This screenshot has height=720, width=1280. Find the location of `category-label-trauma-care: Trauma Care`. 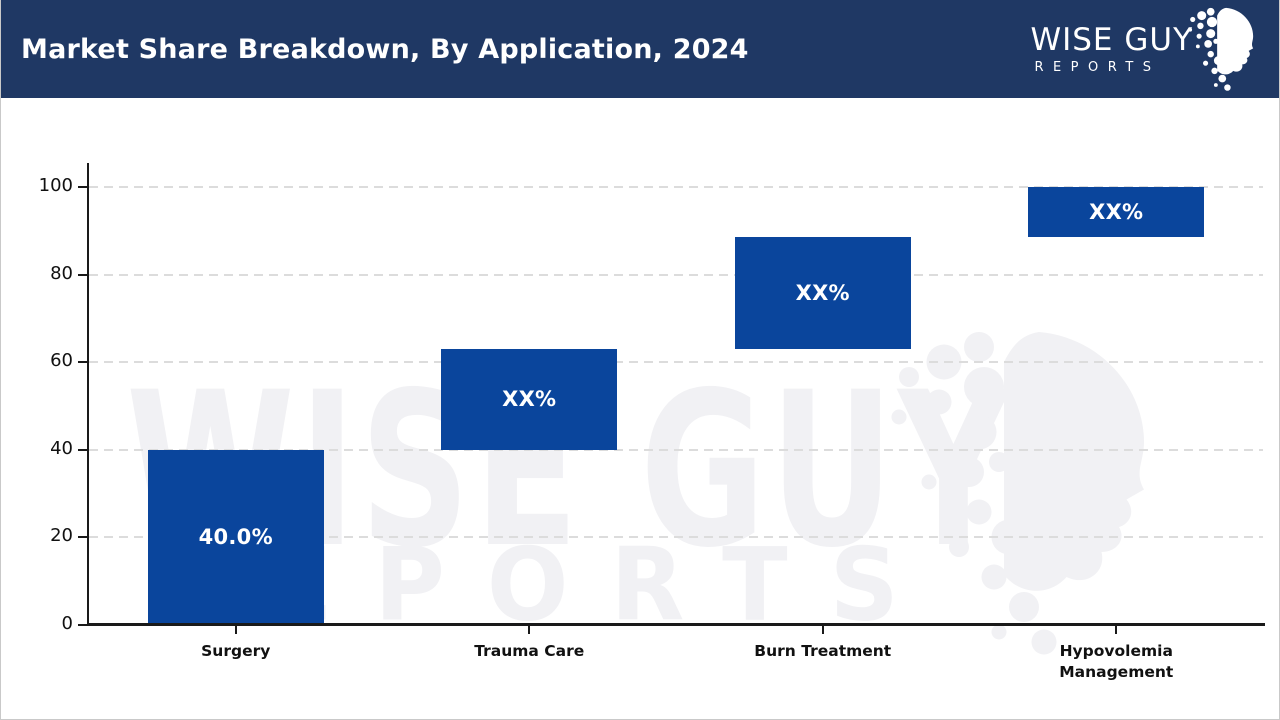

category-label-trauma-care: Trauma Care is located at coordinates (529, 651).